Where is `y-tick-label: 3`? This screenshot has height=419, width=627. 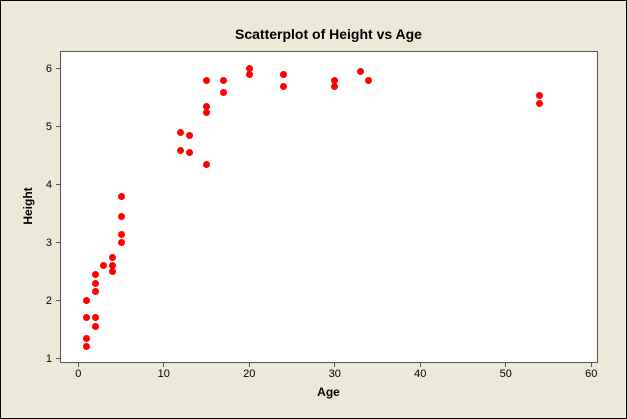
y-tick-label: 3 is located at coordinates (48, 242).